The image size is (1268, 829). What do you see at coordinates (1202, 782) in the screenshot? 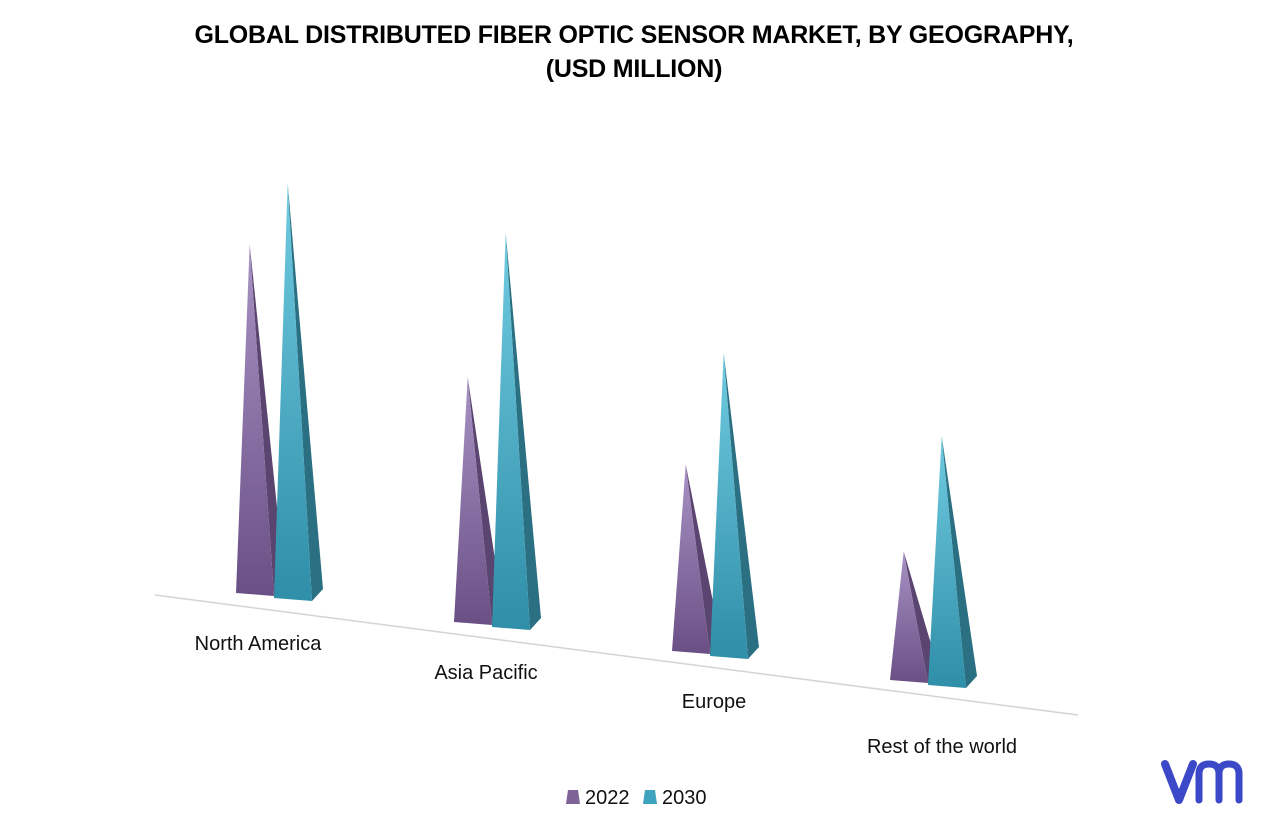
I see `vmr-logo-icon` at bounding box center [1202, 782].